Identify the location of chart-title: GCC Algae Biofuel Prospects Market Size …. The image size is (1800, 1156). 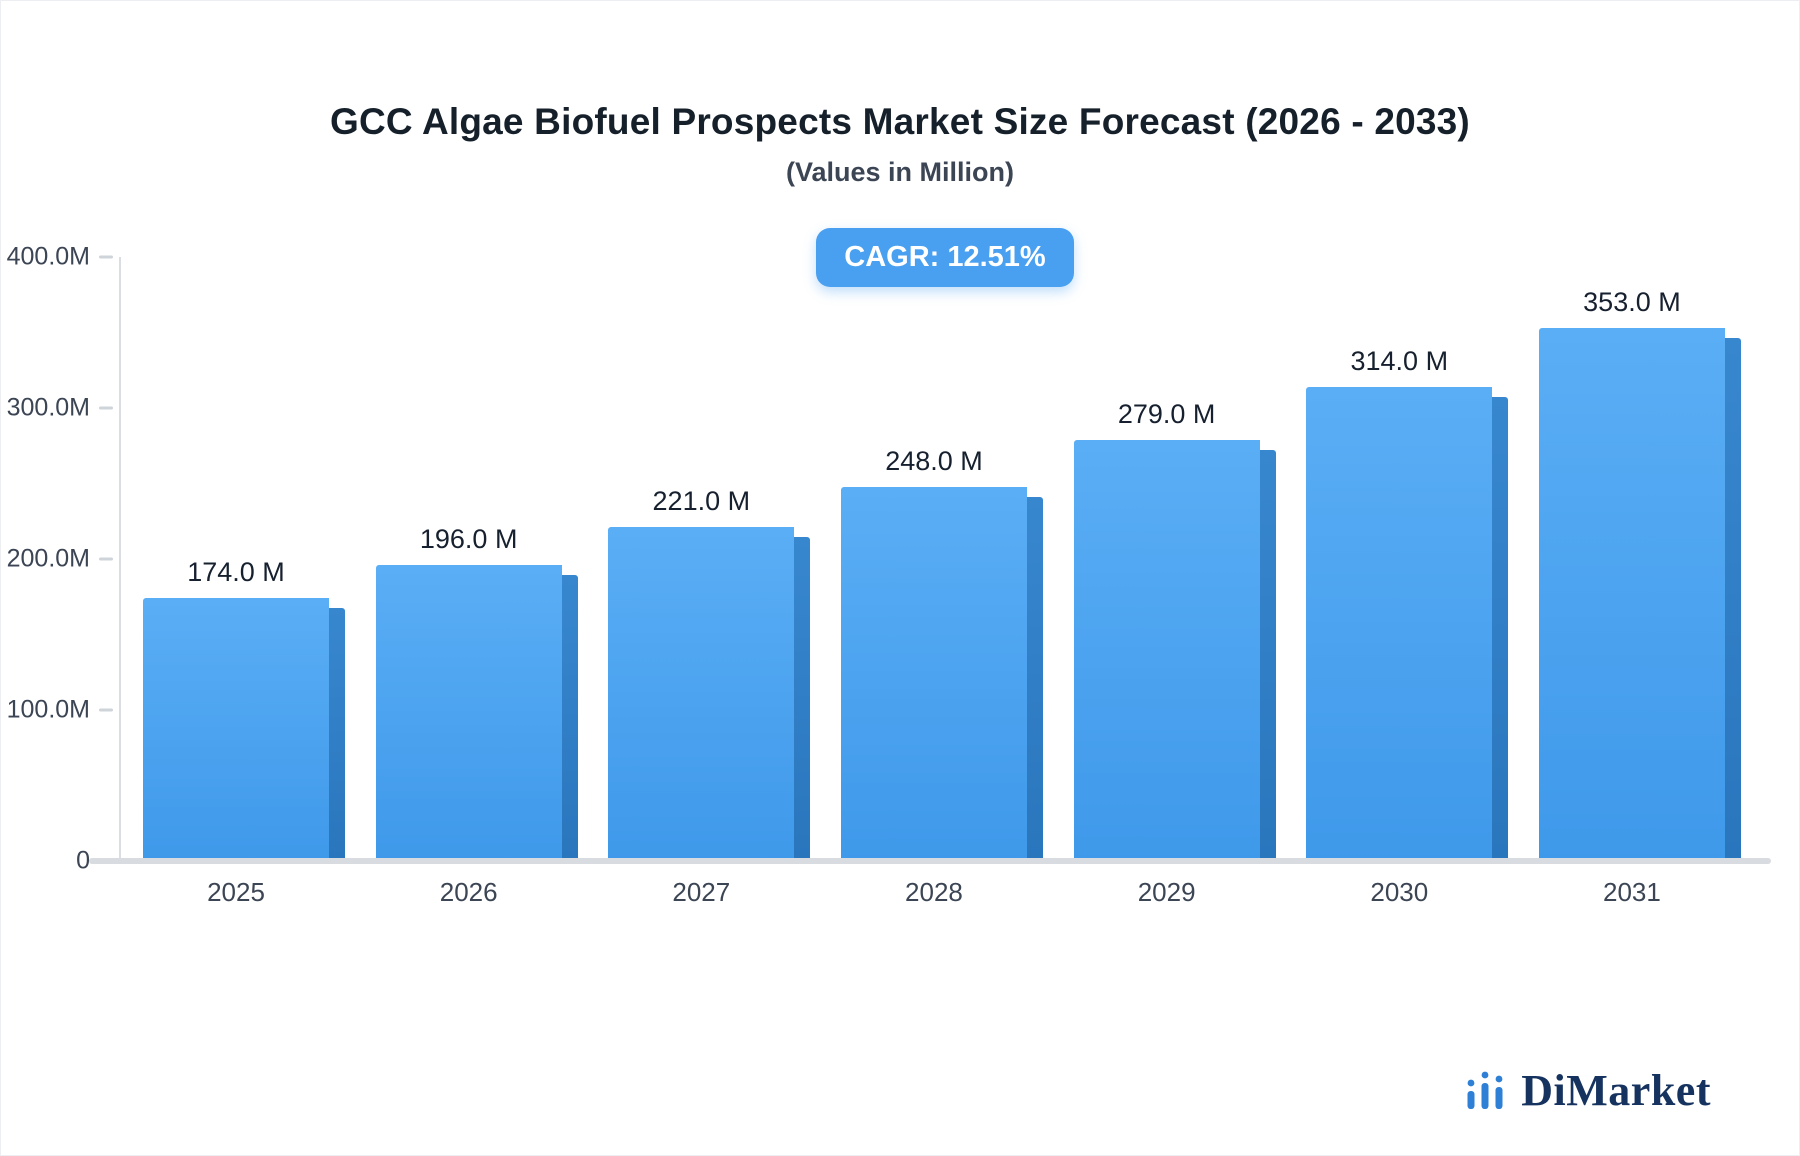
(900, 121).